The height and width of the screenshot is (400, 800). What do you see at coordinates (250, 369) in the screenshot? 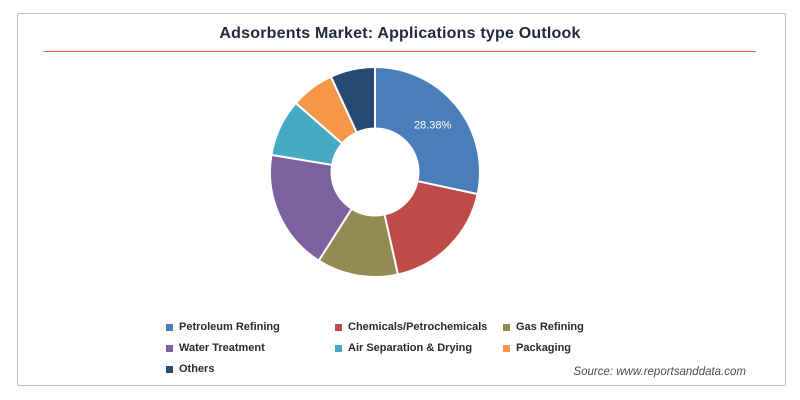
I see `legend-item-others: Others` at bounding box center [250, 369].